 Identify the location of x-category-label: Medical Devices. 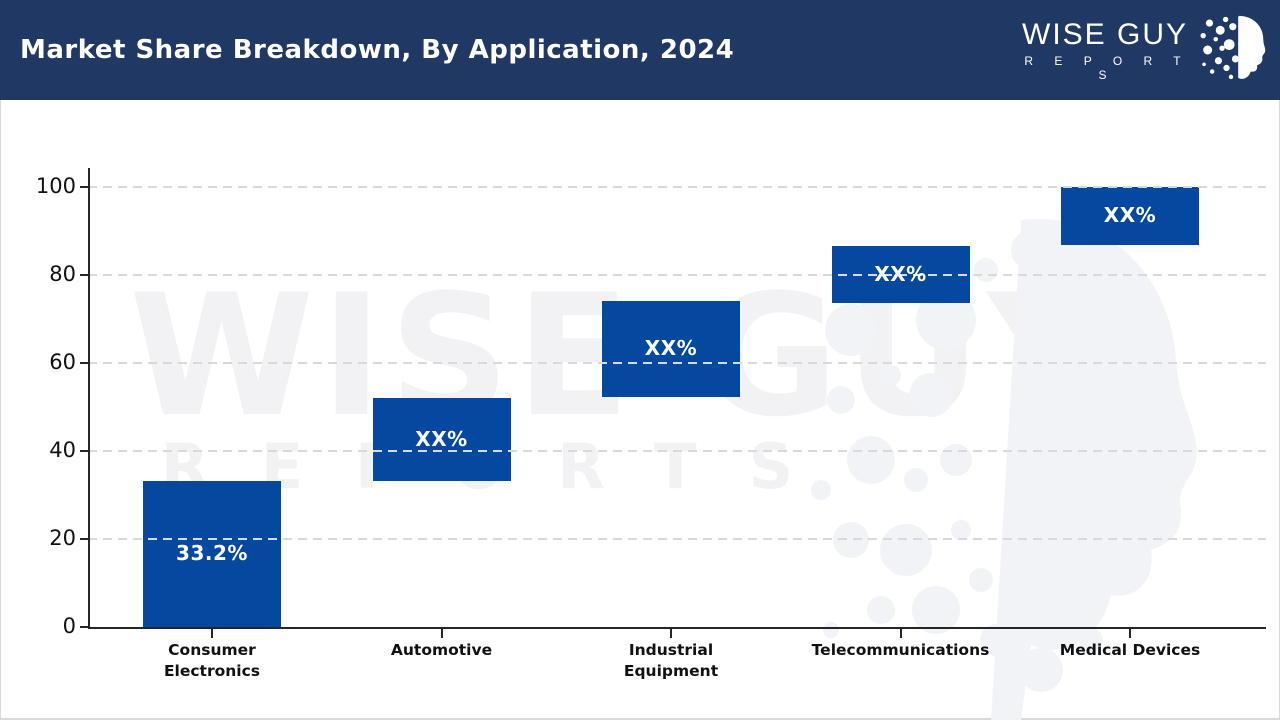
(1130, 650).